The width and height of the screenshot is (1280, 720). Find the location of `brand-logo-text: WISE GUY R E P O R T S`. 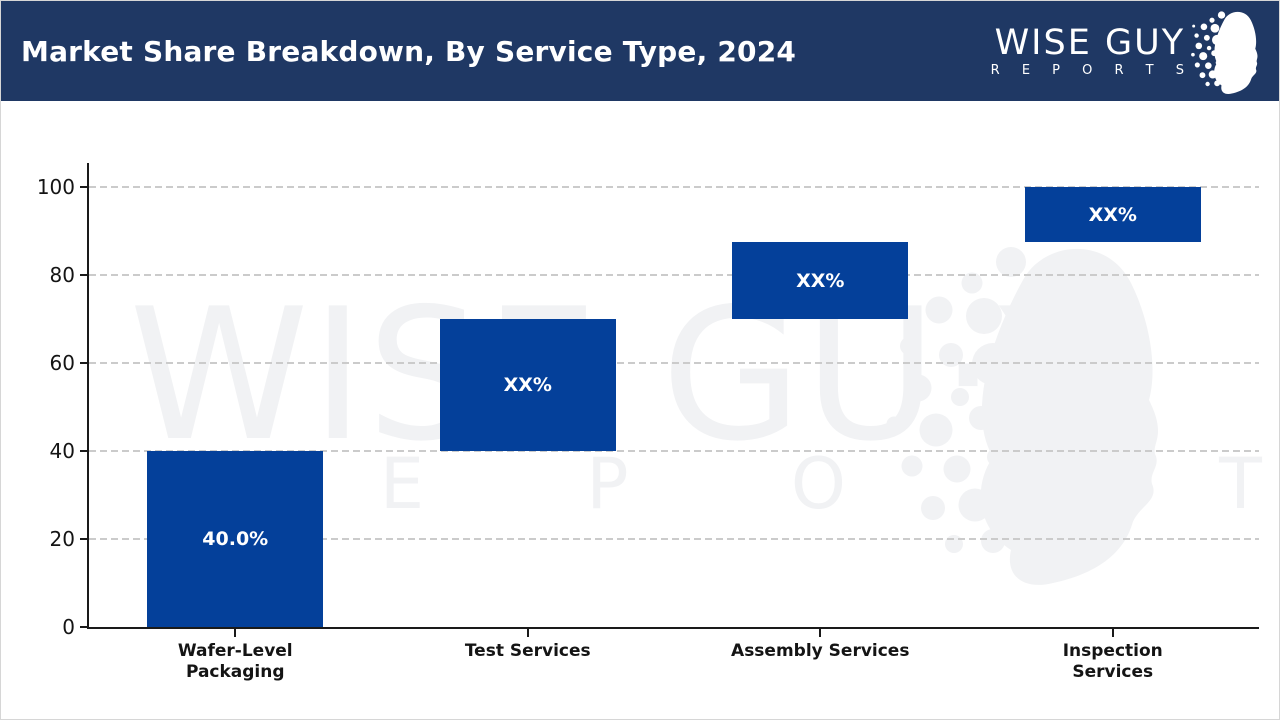

brand-logo-text: WISE GUY R E P O R T S is located at coordinates (1090, 51).